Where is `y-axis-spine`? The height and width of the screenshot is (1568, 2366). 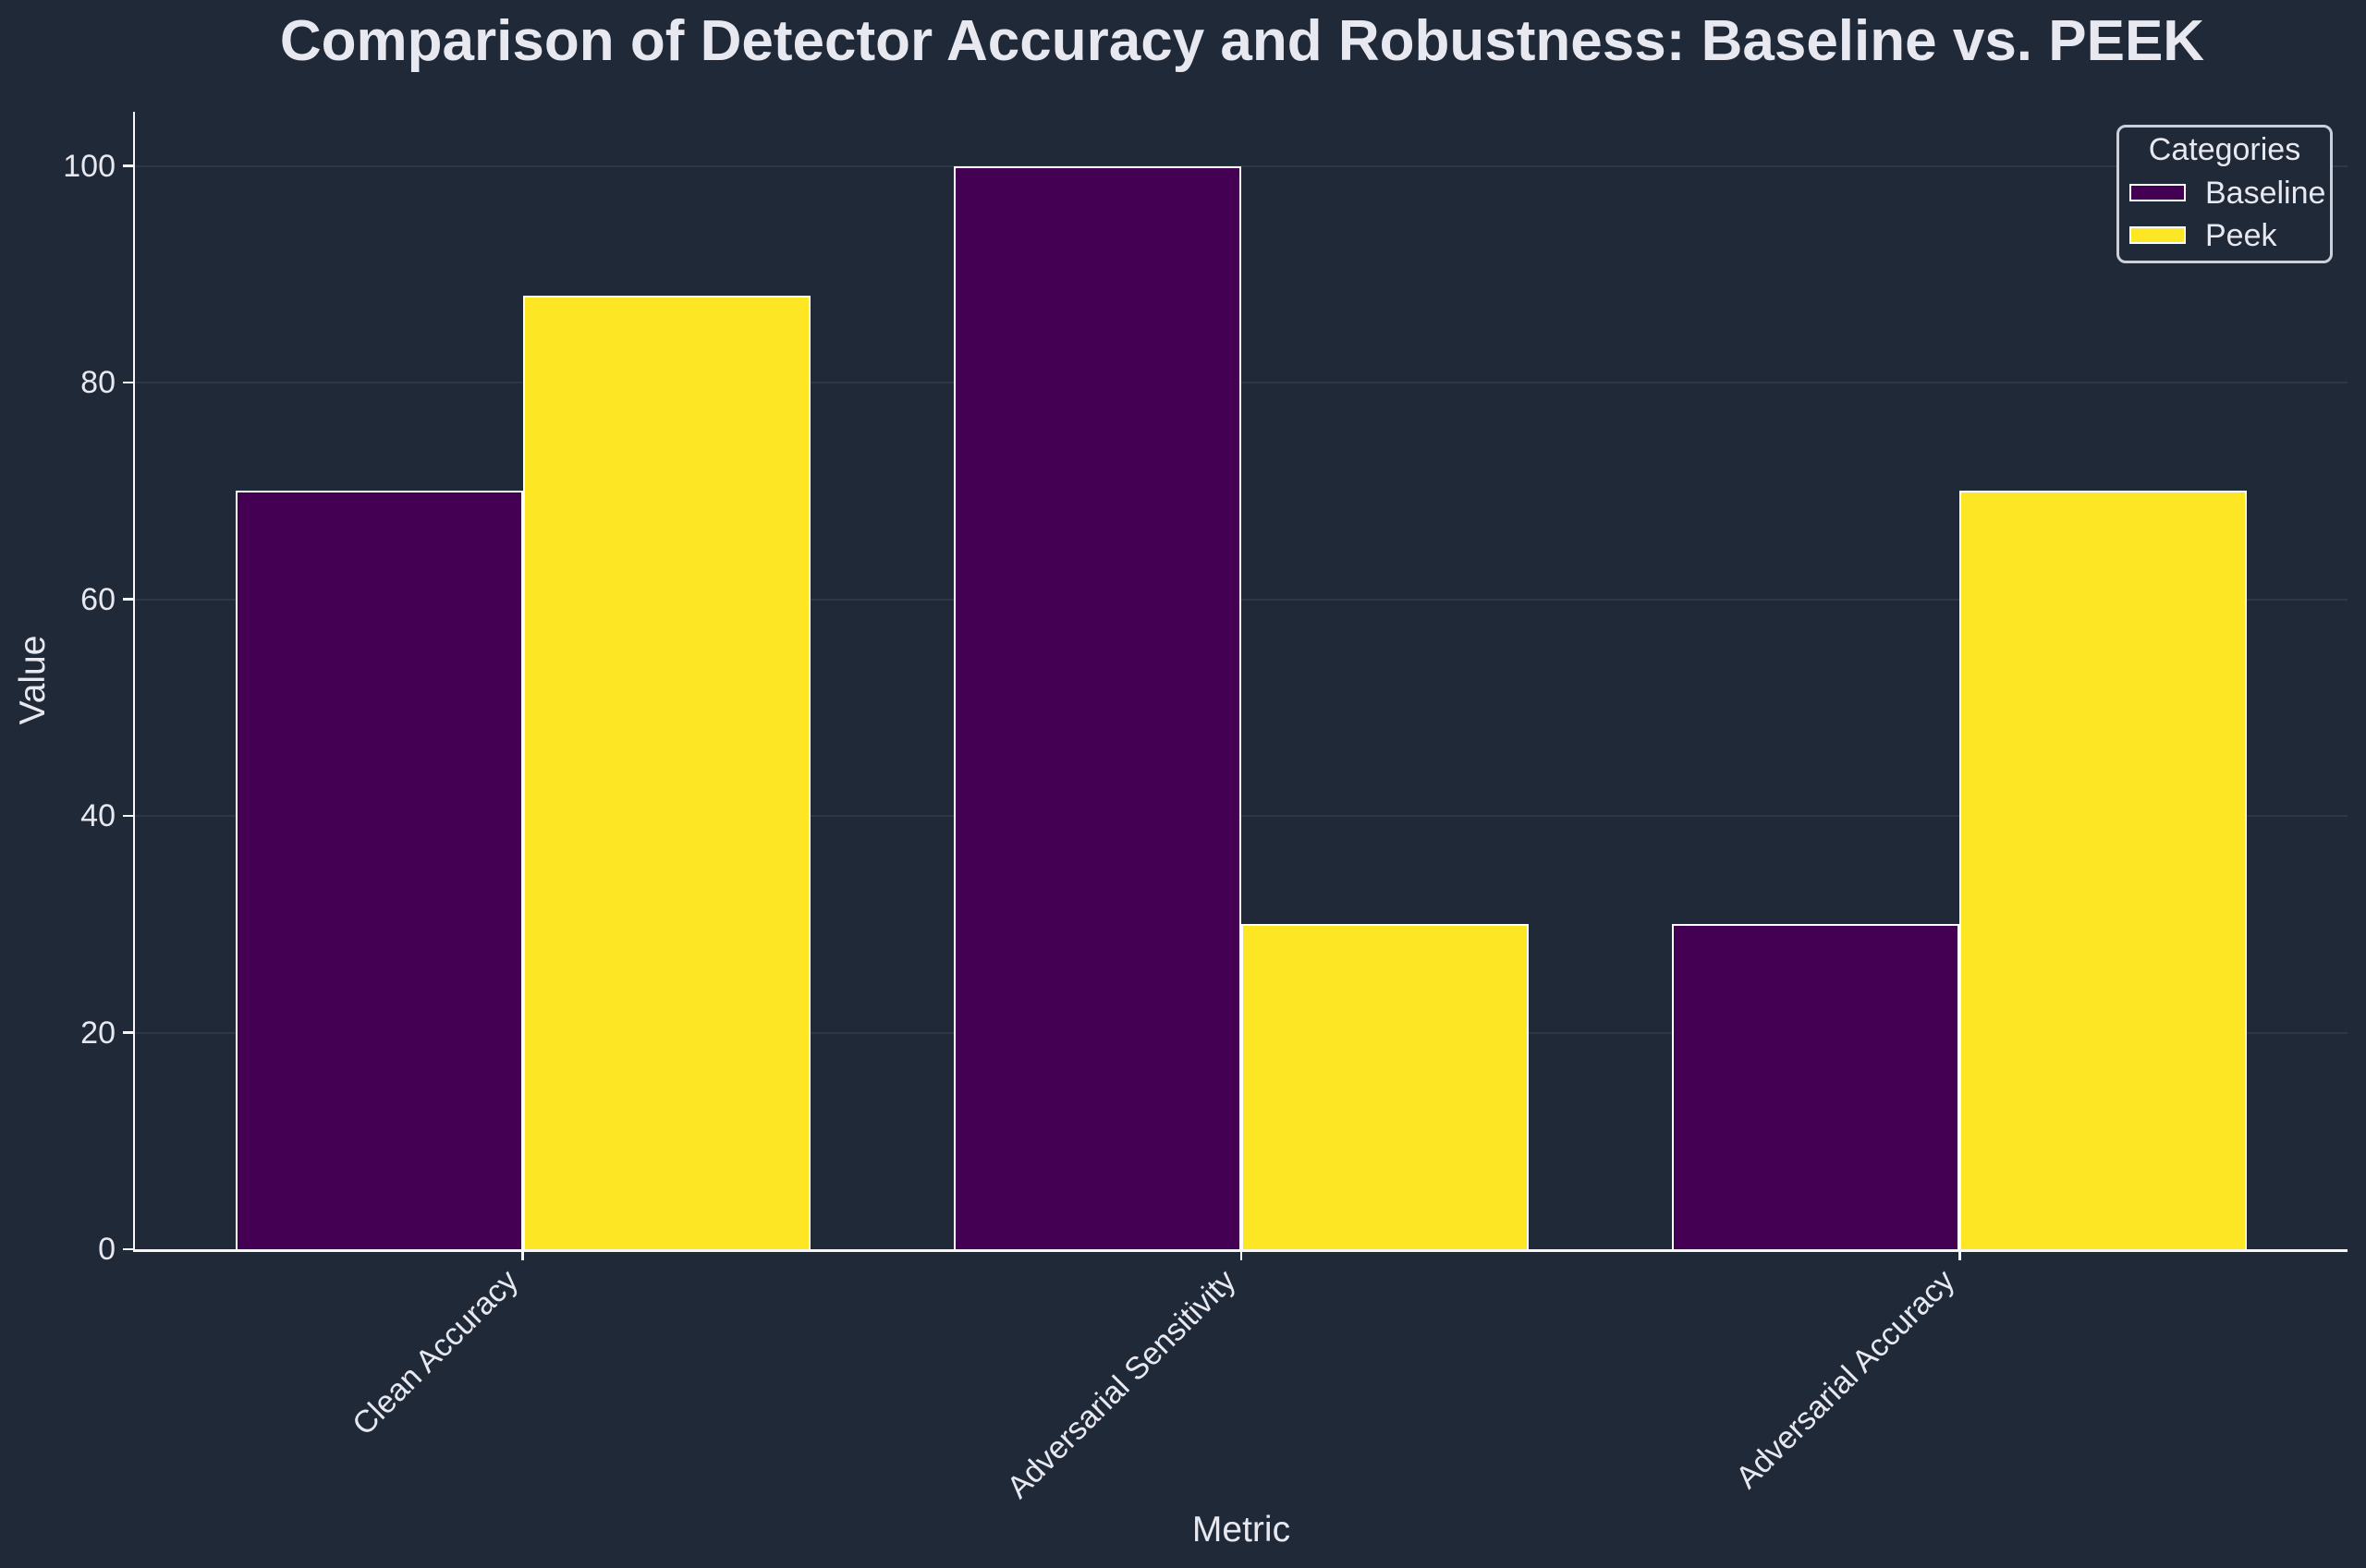
y-axis-spine is located at coordinates (133, 682).